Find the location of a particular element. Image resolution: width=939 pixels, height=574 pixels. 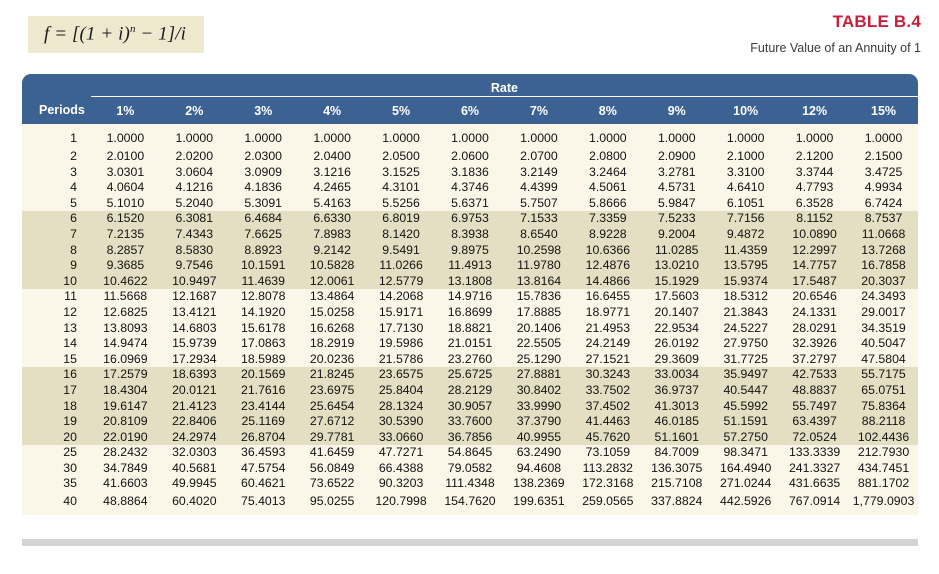

table-cell: 29.3609 is located at coordinates (676, 358).